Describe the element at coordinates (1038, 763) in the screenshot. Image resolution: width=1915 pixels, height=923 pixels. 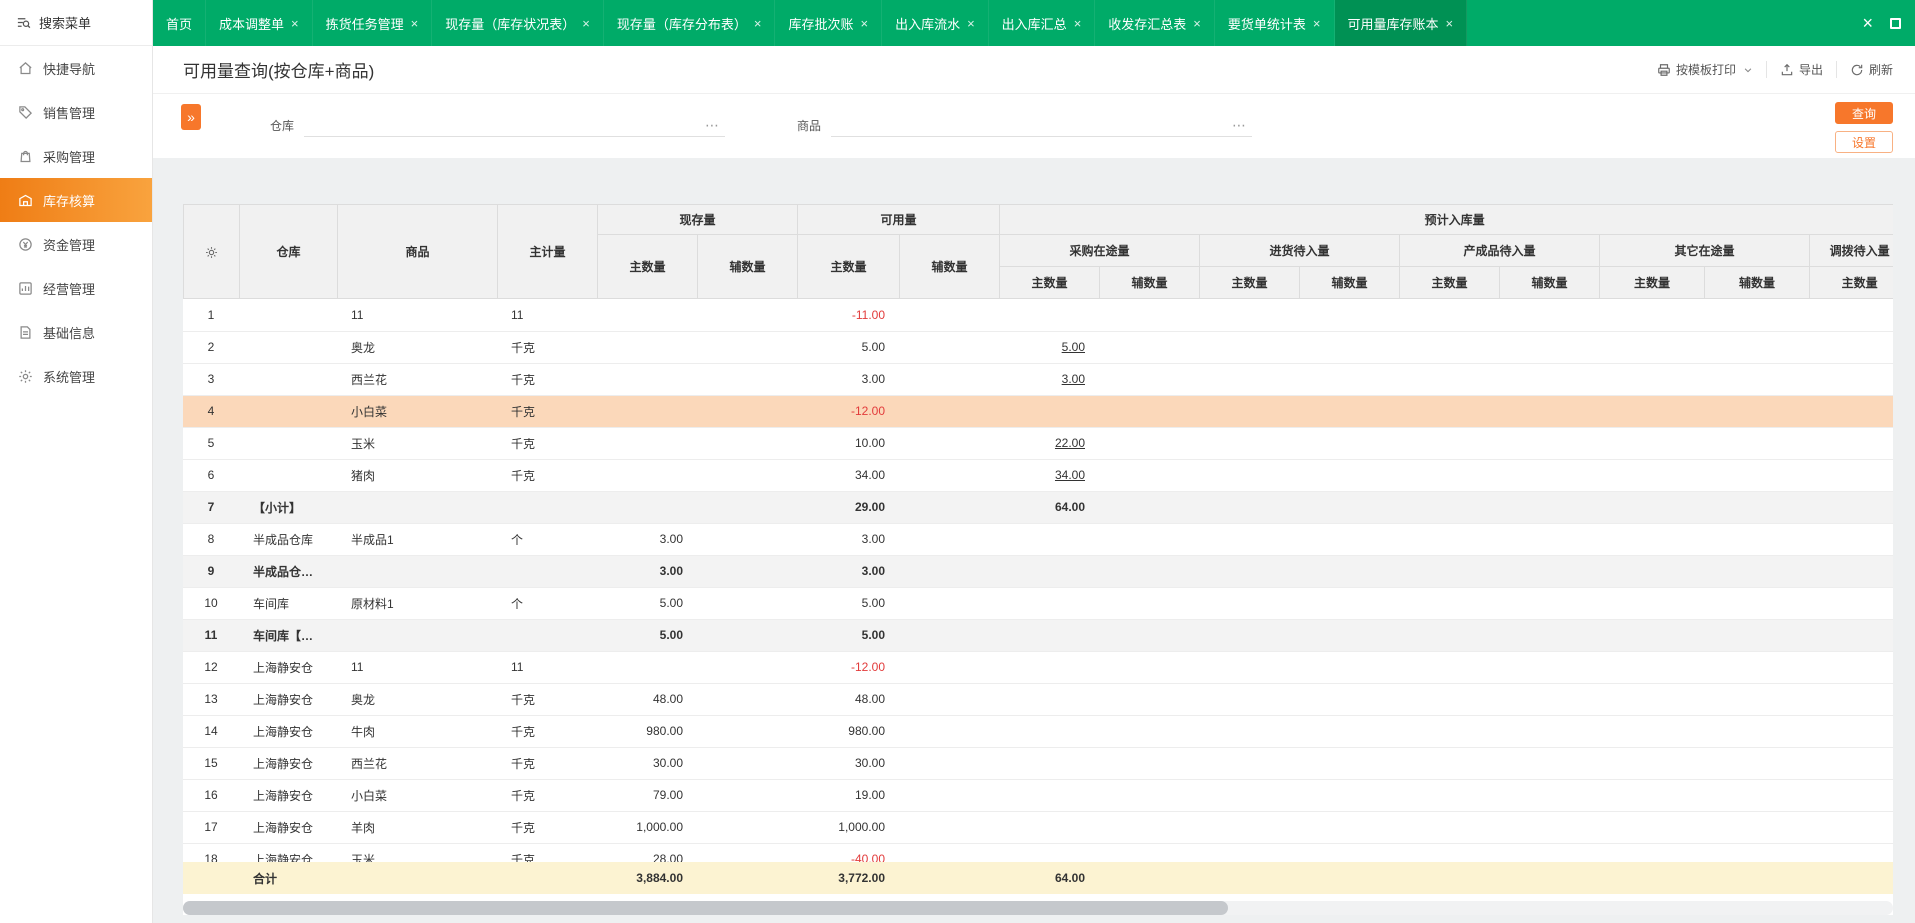
I see `table-row-15: 15 上海静安仓 西兰花 千克 30.00 30.00` at that location.